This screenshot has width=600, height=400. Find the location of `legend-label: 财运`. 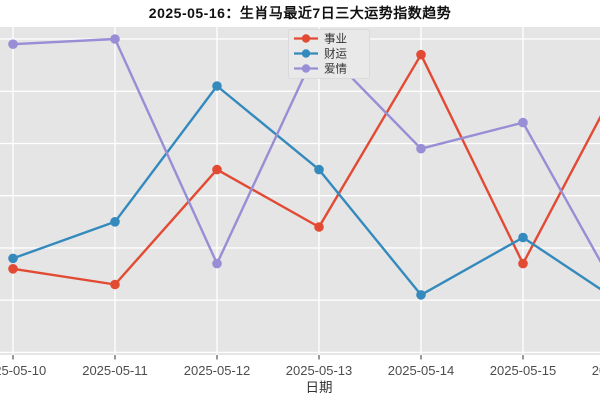

legend-label: 财运 is located at coordinates (335, 54).